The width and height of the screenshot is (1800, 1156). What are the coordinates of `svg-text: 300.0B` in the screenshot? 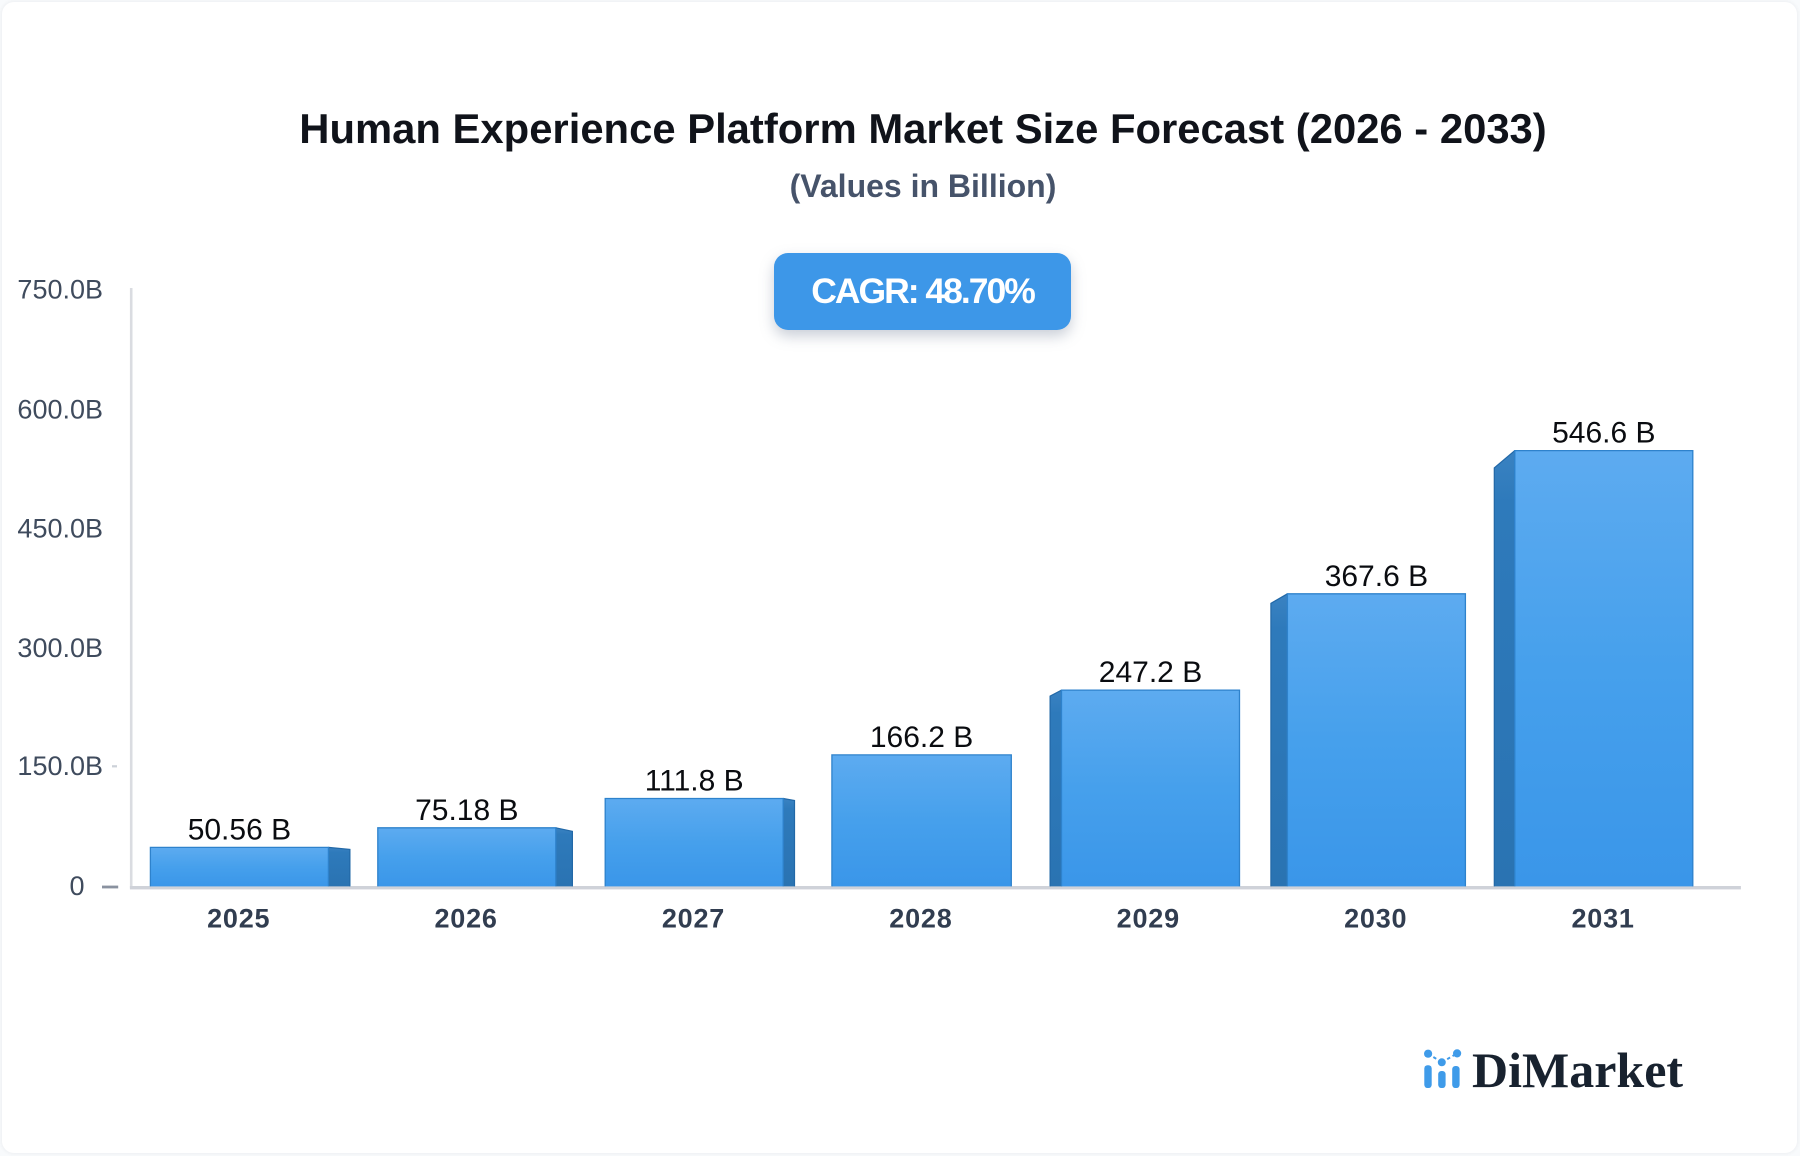 It's located at (60, 648).